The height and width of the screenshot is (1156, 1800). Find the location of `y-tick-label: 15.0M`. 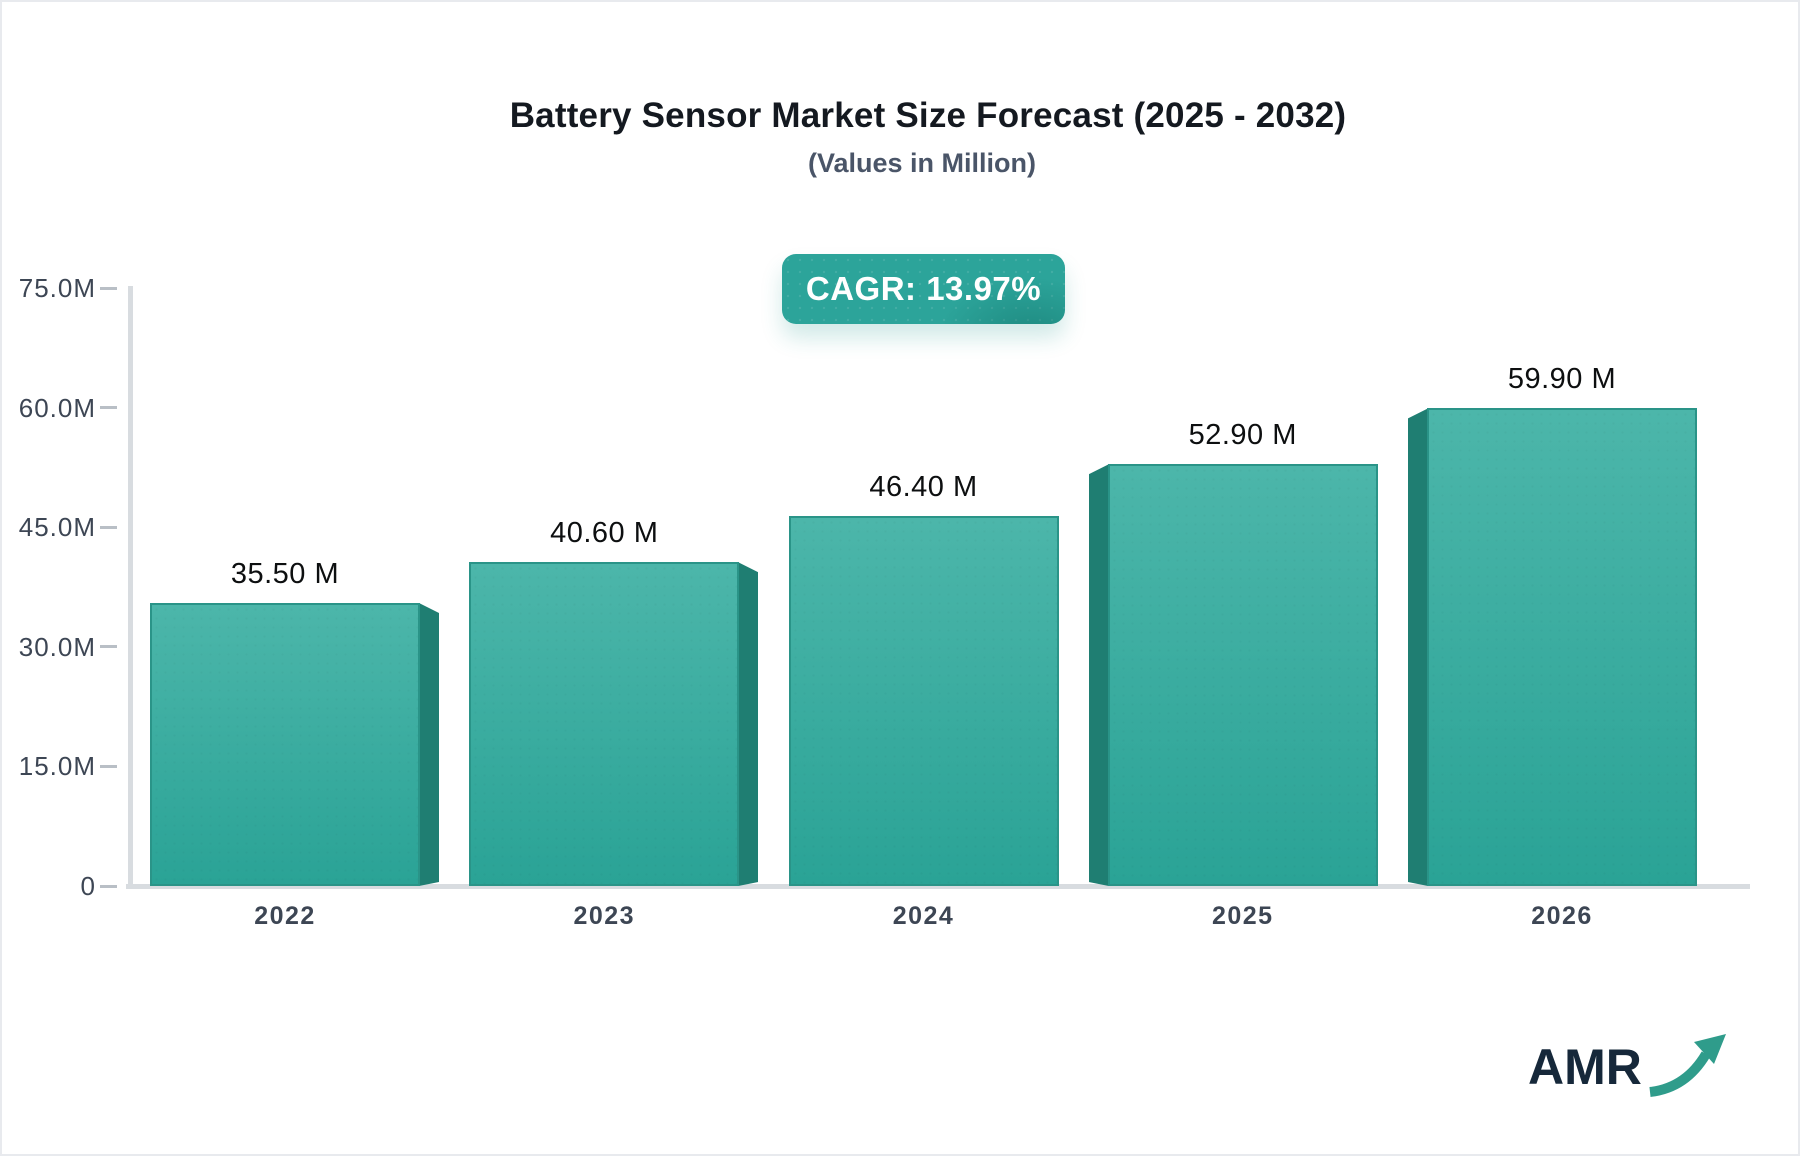

y-tick-label: 15.0M is located at coordinates (57, 766).